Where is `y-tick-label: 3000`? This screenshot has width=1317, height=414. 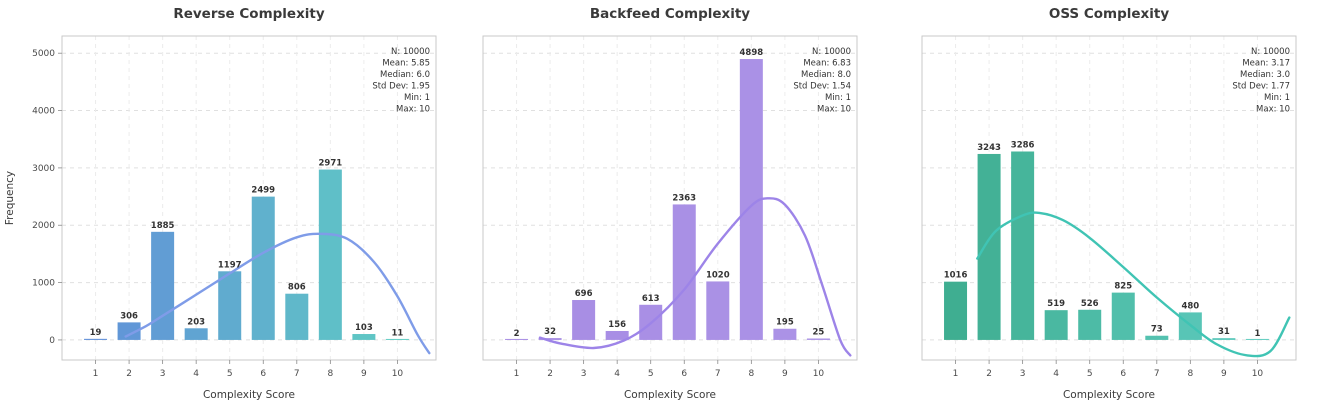
y-tick-label: 3000 is located at coordinates (43, 169).